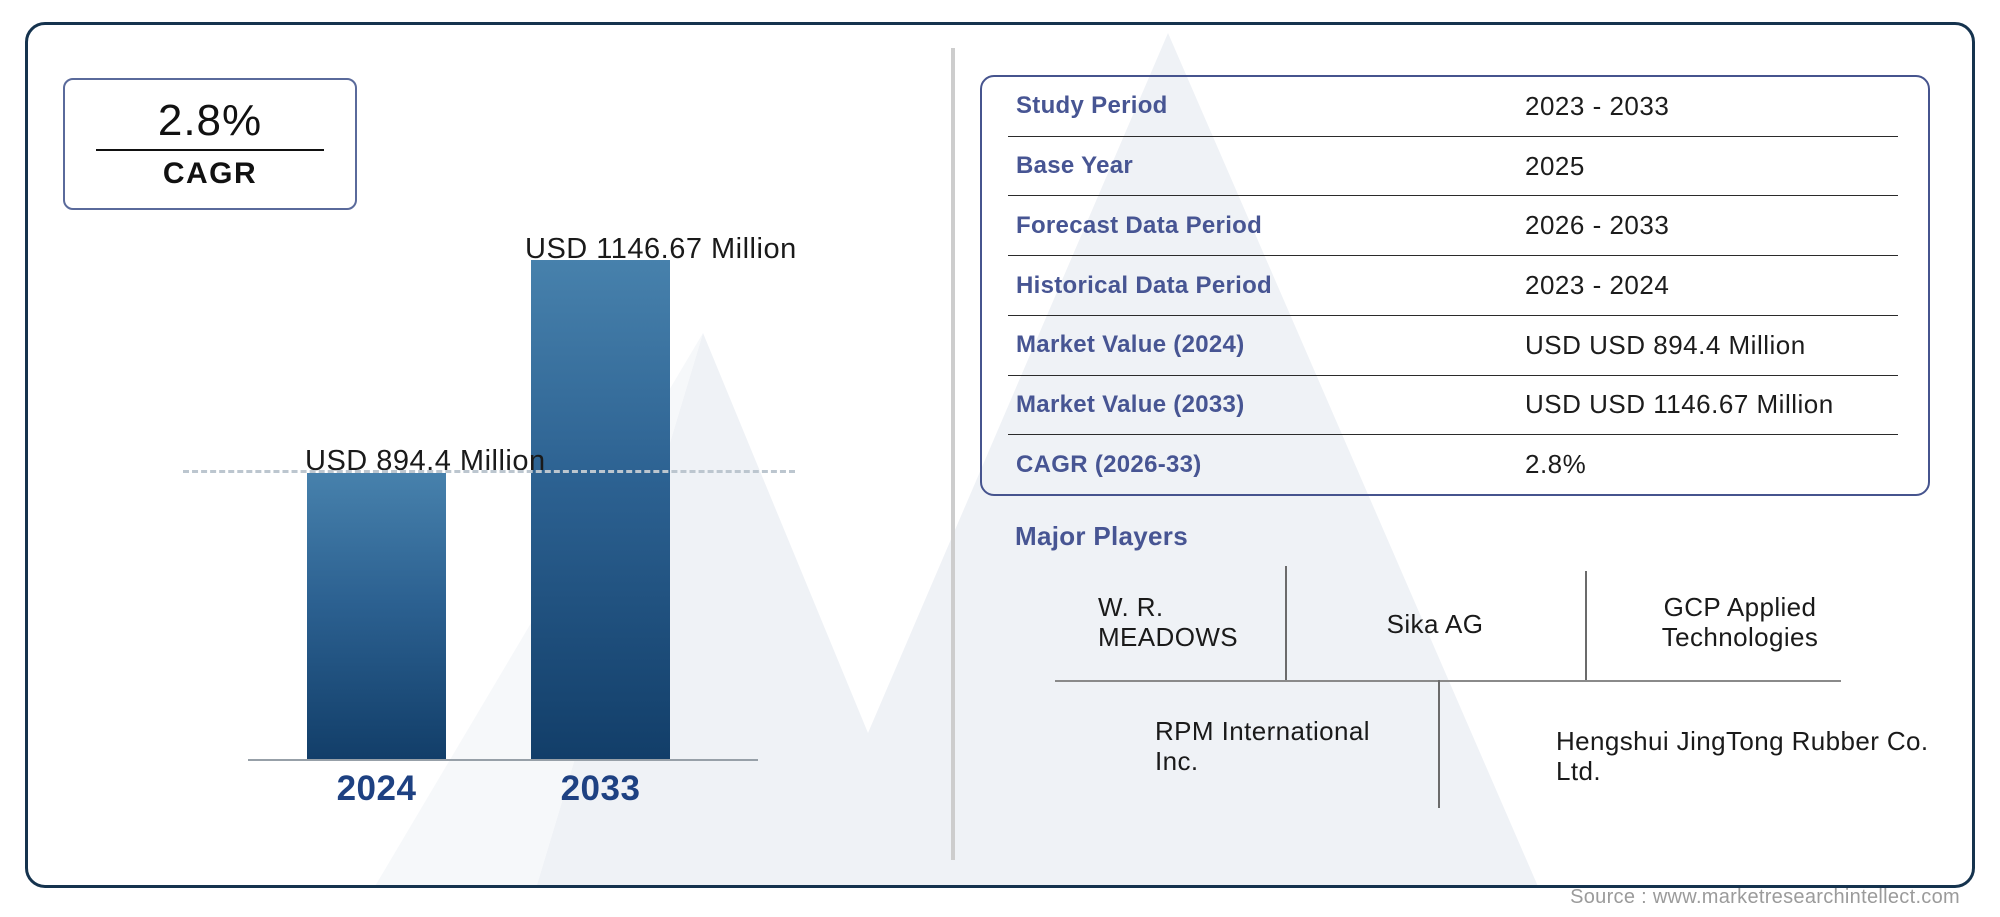 Image resolution: width=2000 pixels, height=917 pixels. What do you see at coordinates (600, 788) in the screenshot?
I see `x-tick-2033: 2033` at bounding box center [600, 788].